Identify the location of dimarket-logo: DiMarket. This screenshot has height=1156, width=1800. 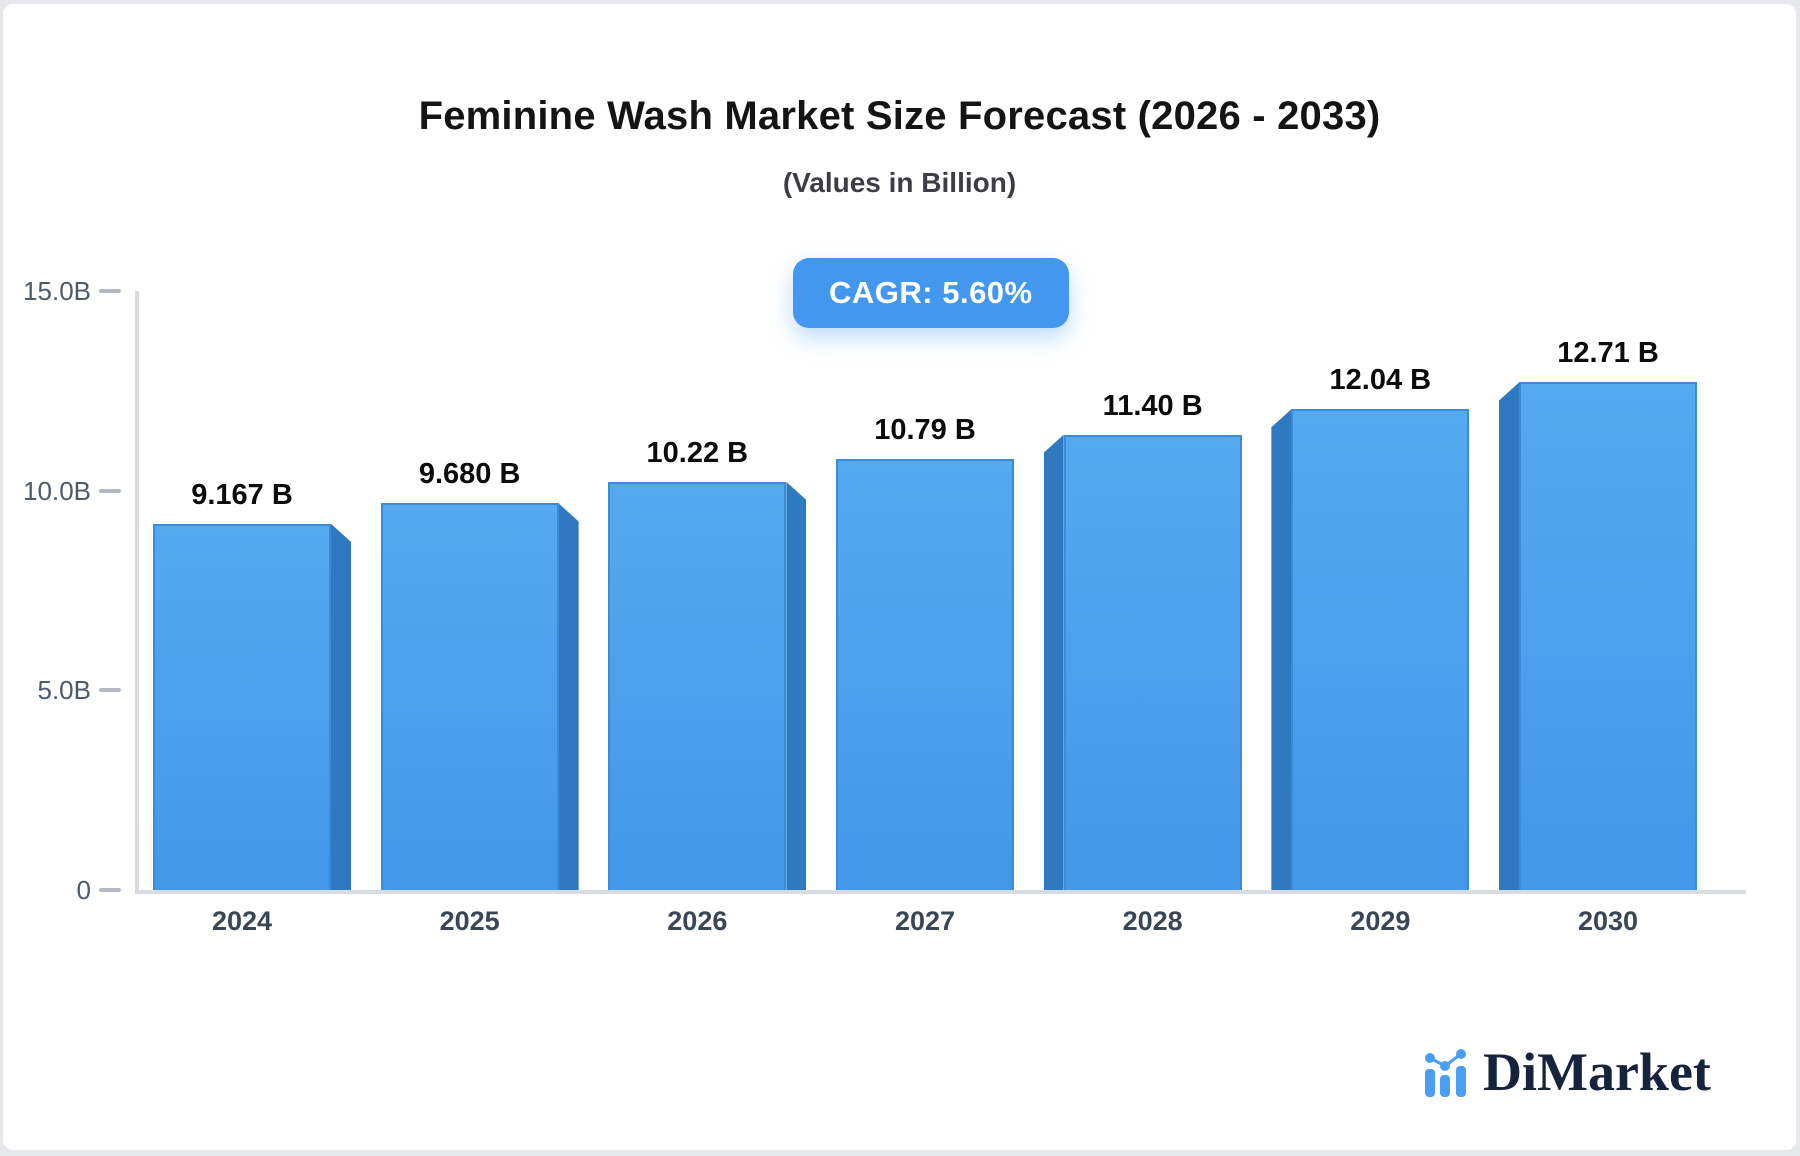
(1567, 1072).